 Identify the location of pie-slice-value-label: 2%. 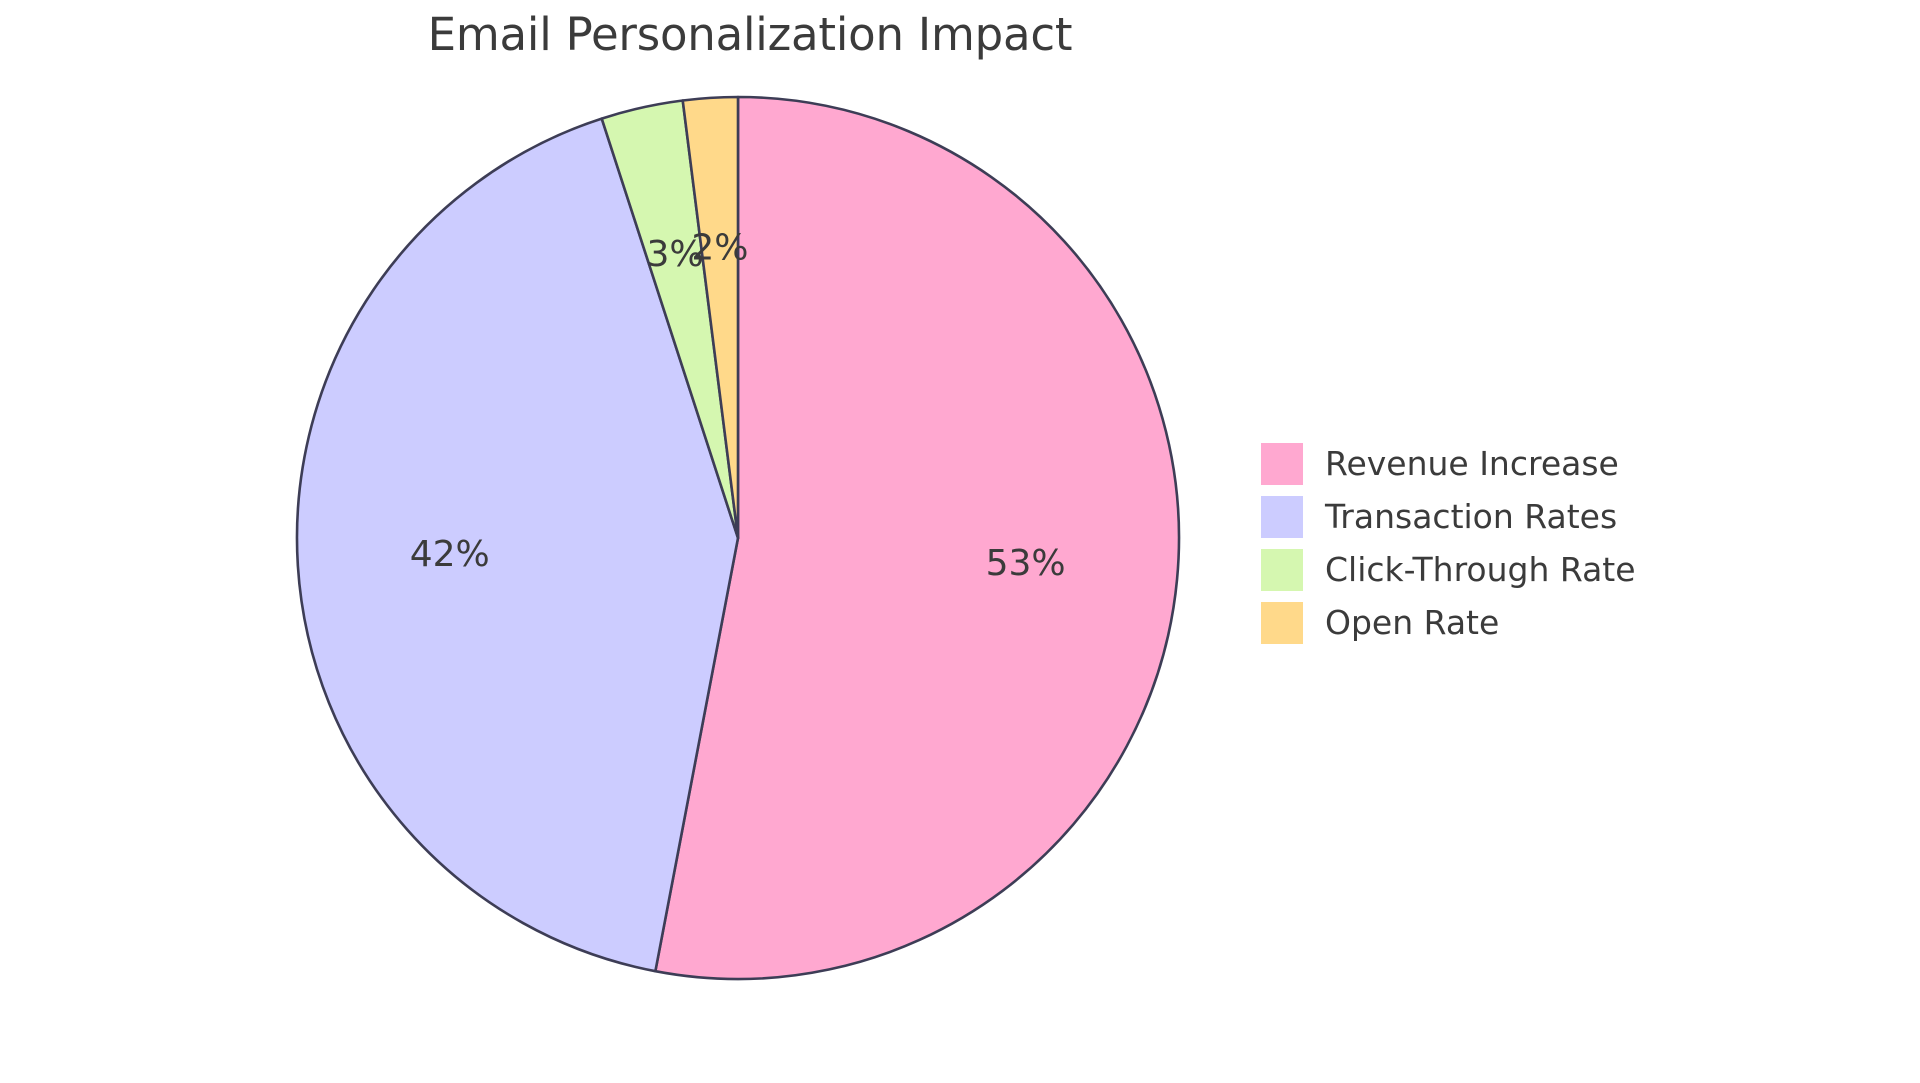
(719, 248).